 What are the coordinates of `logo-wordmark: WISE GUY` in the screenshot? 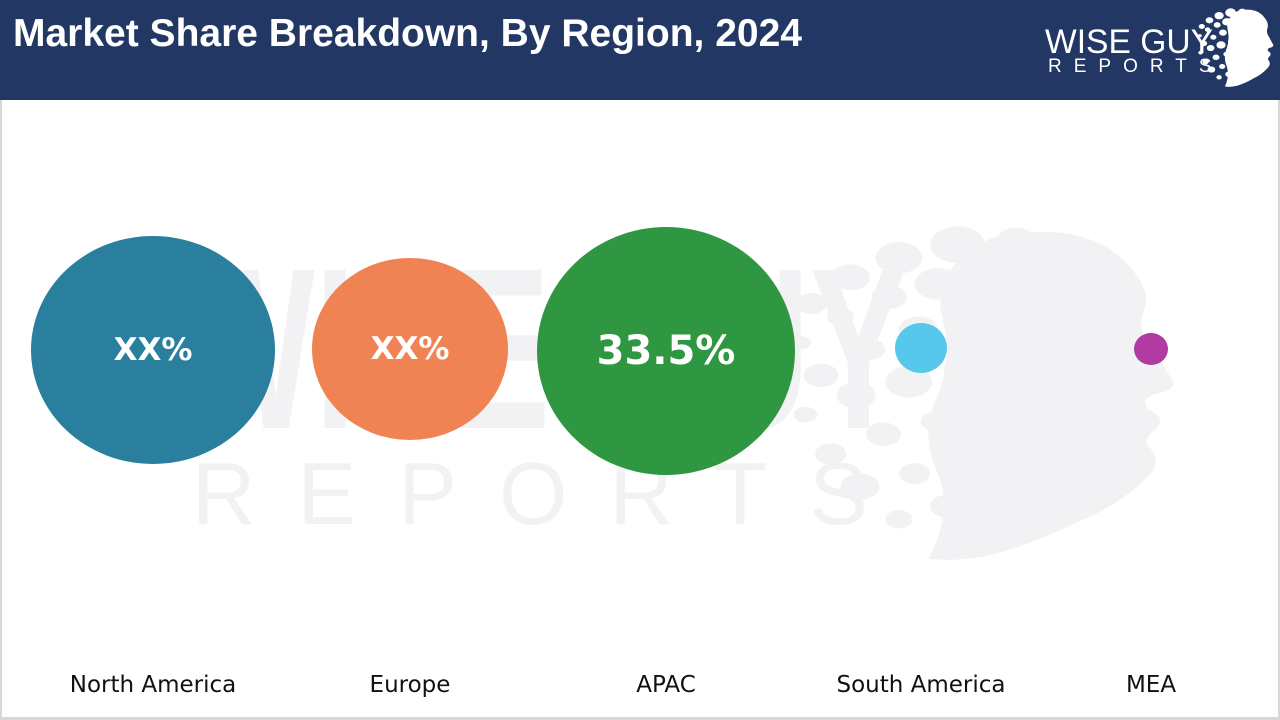 It's located at (1129, 42).